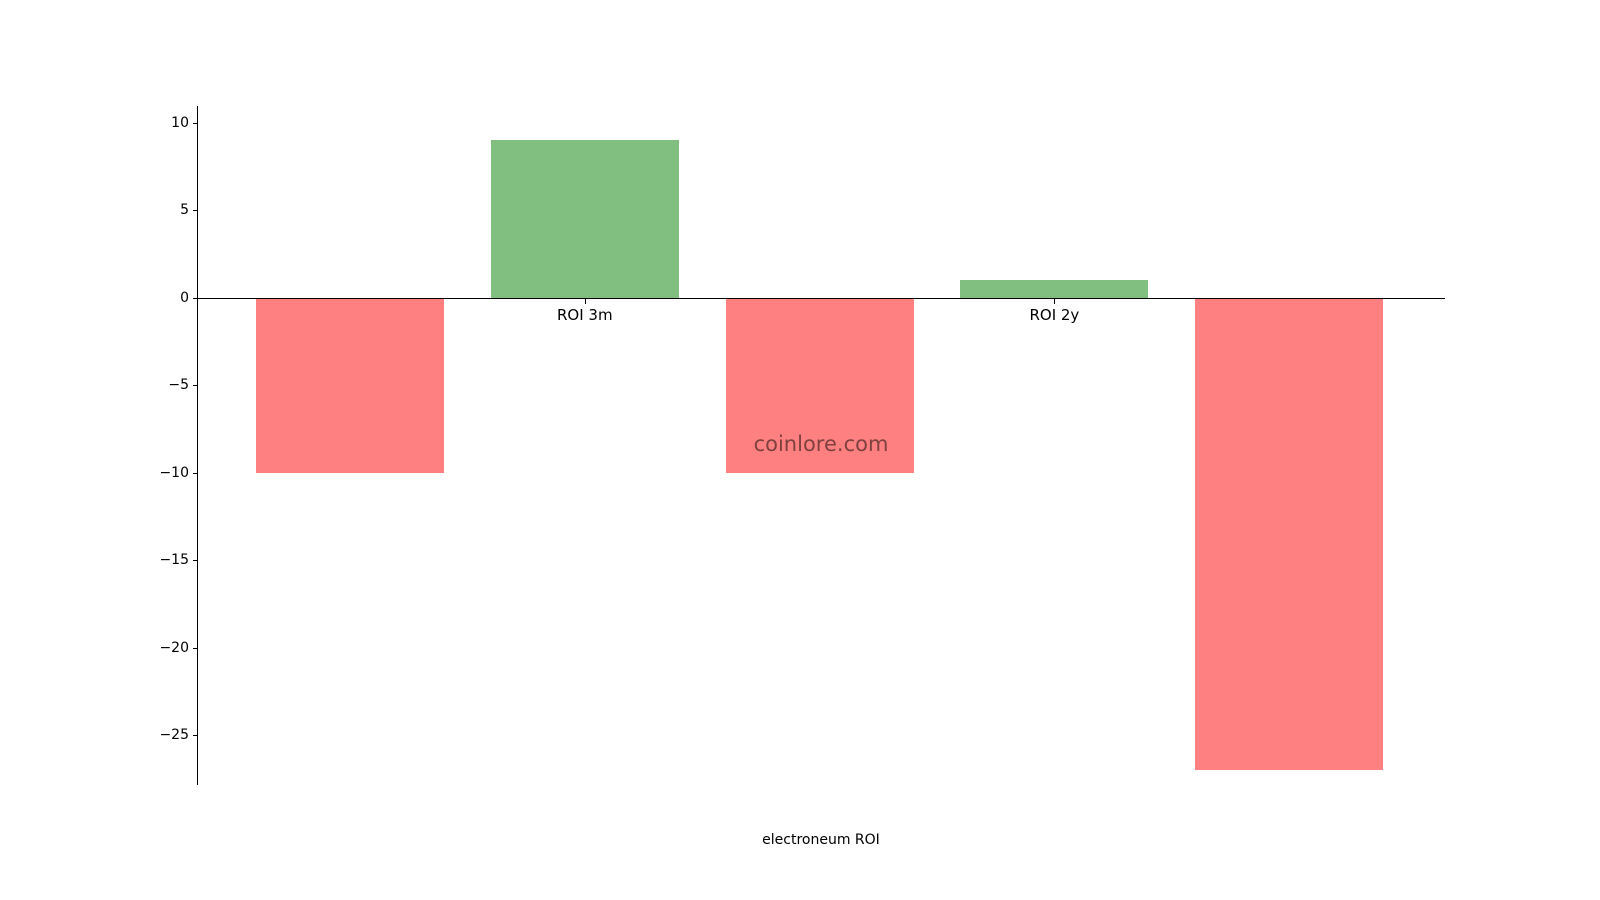 Image resolution: width=1600 pixels, height=900 pixels. What do you see at coordinates (585, 314) in the screenshot?
I see `x-tick-label: ROI 3m` at bounding box center [585, 314].